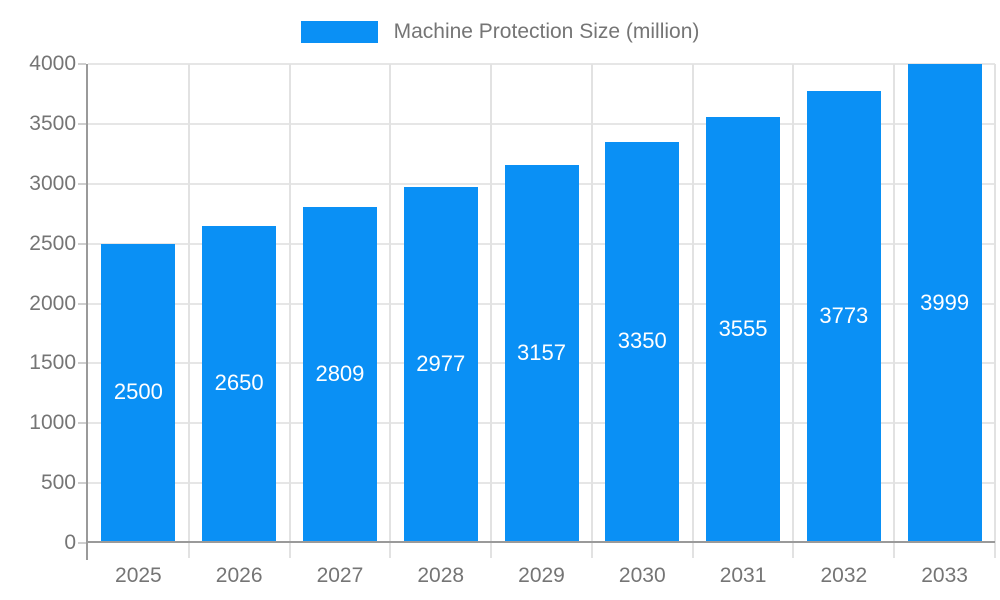 The width and height of the screenshot is (1000, 600). I want to click on y-tick-label: 3500, so click(52, 123).